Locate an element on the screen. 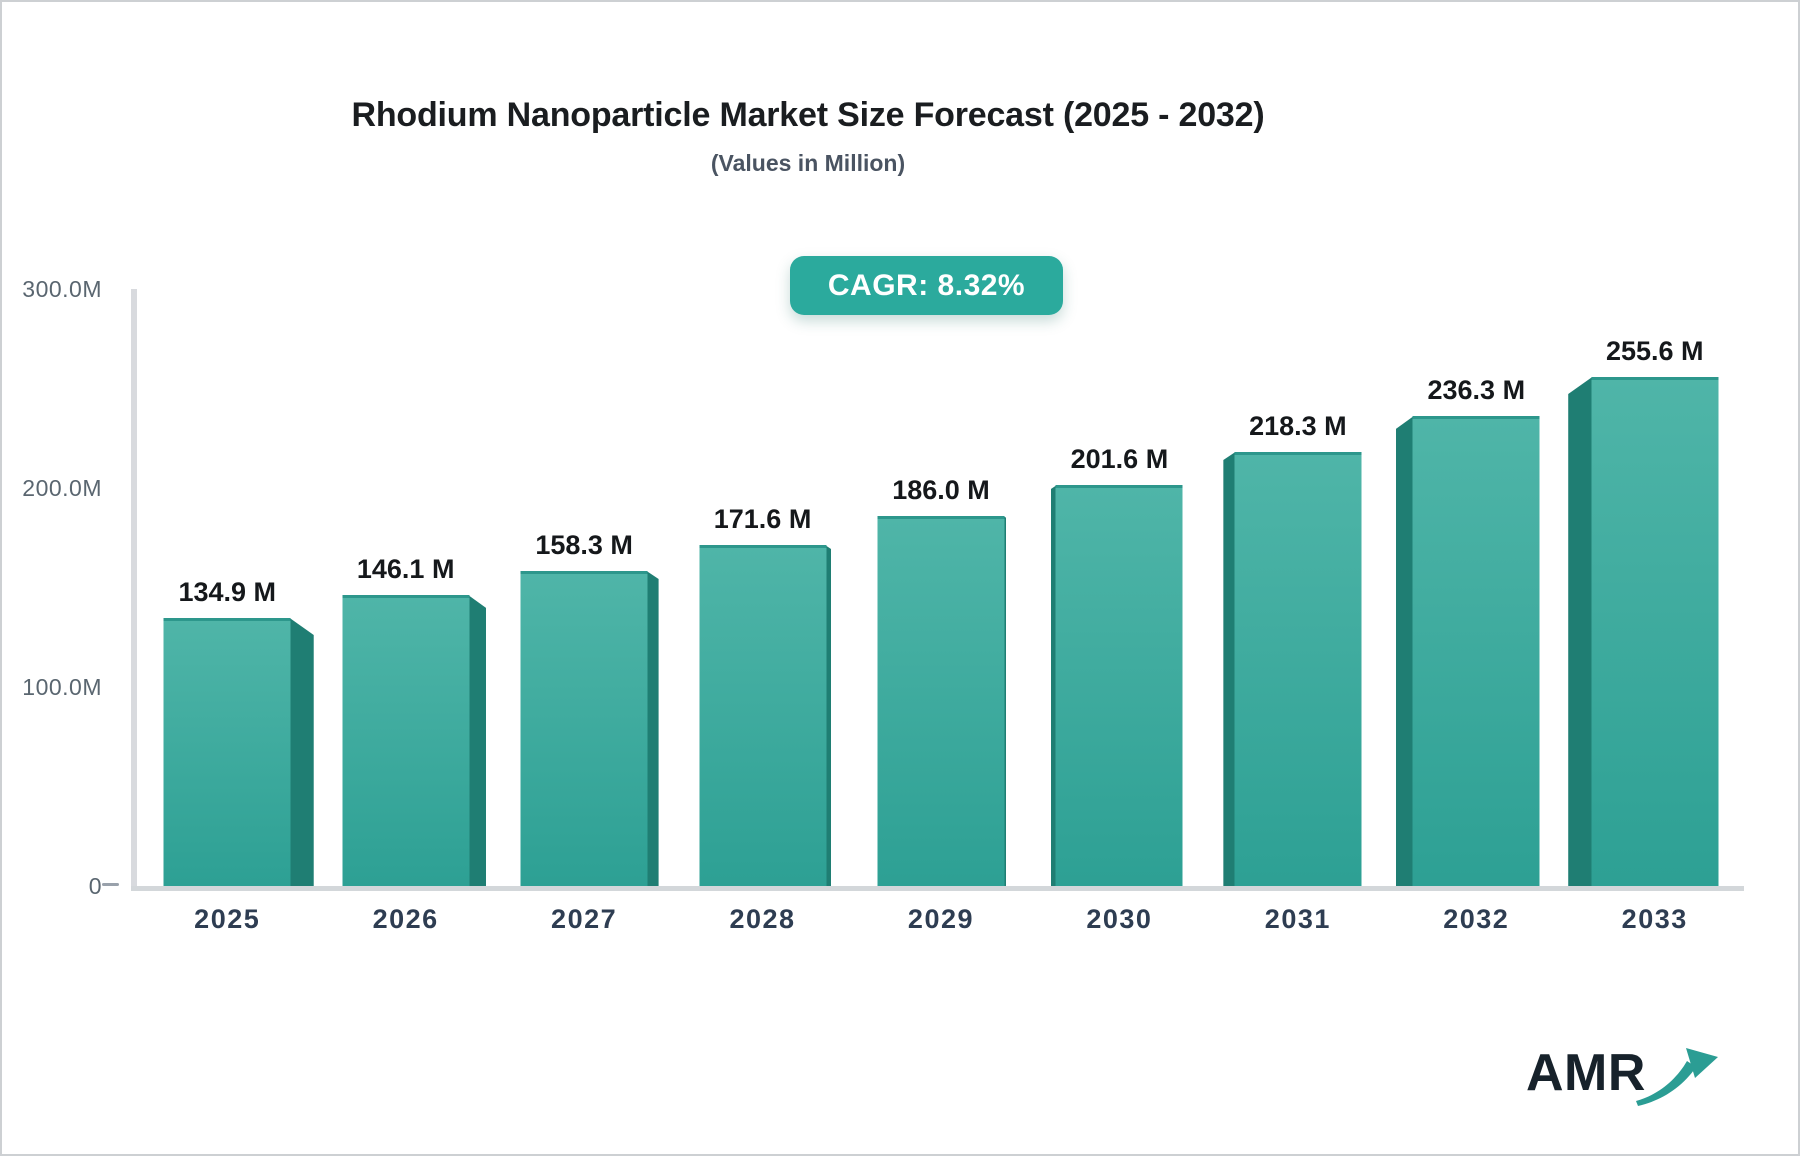  x-label-2030: 2030 is located at coordinates (1119, 919).